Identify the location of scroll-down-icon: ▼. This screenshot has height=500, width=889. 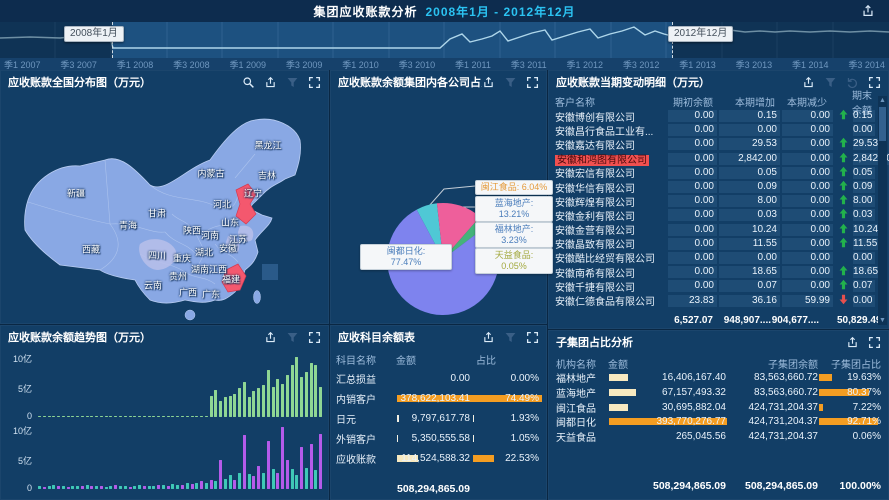
(882, 320).